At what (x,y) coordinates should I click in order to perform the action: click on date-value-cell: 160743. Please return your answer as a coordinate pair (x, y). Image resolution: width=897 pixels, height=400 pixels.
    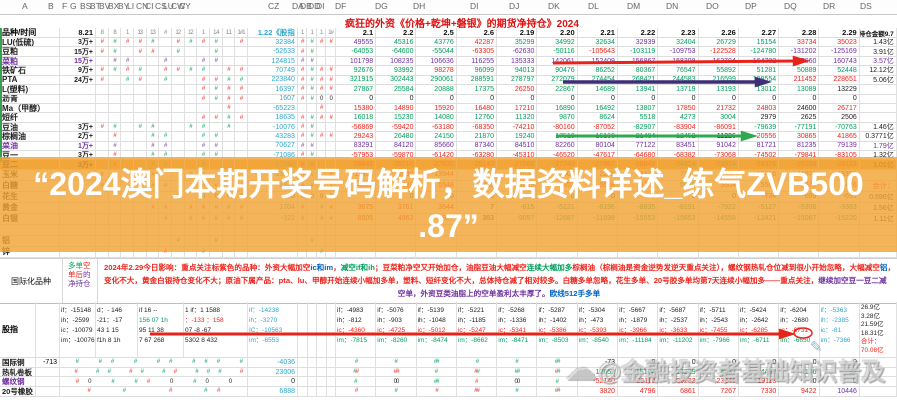
    Looking at the image, I should click on (839, 61).